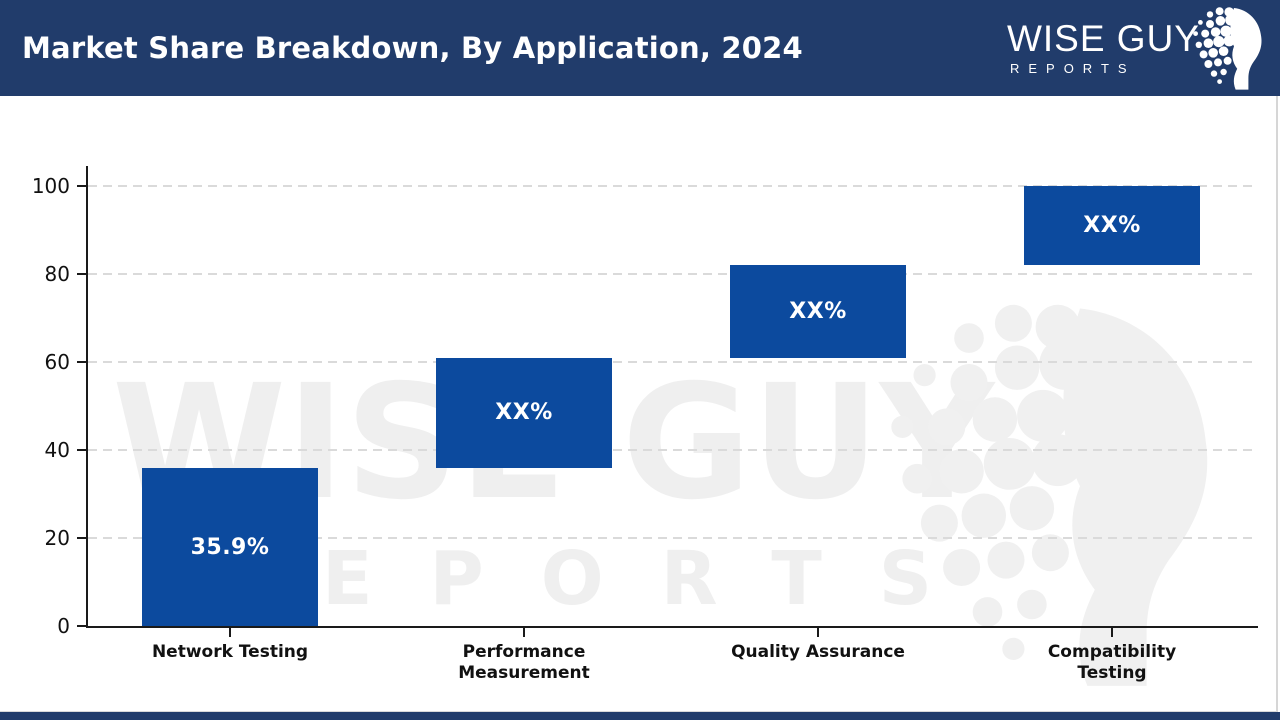  I want to click on wise-guy-reports-logo: WISE GUY REPORTS, so click(1136, 48).